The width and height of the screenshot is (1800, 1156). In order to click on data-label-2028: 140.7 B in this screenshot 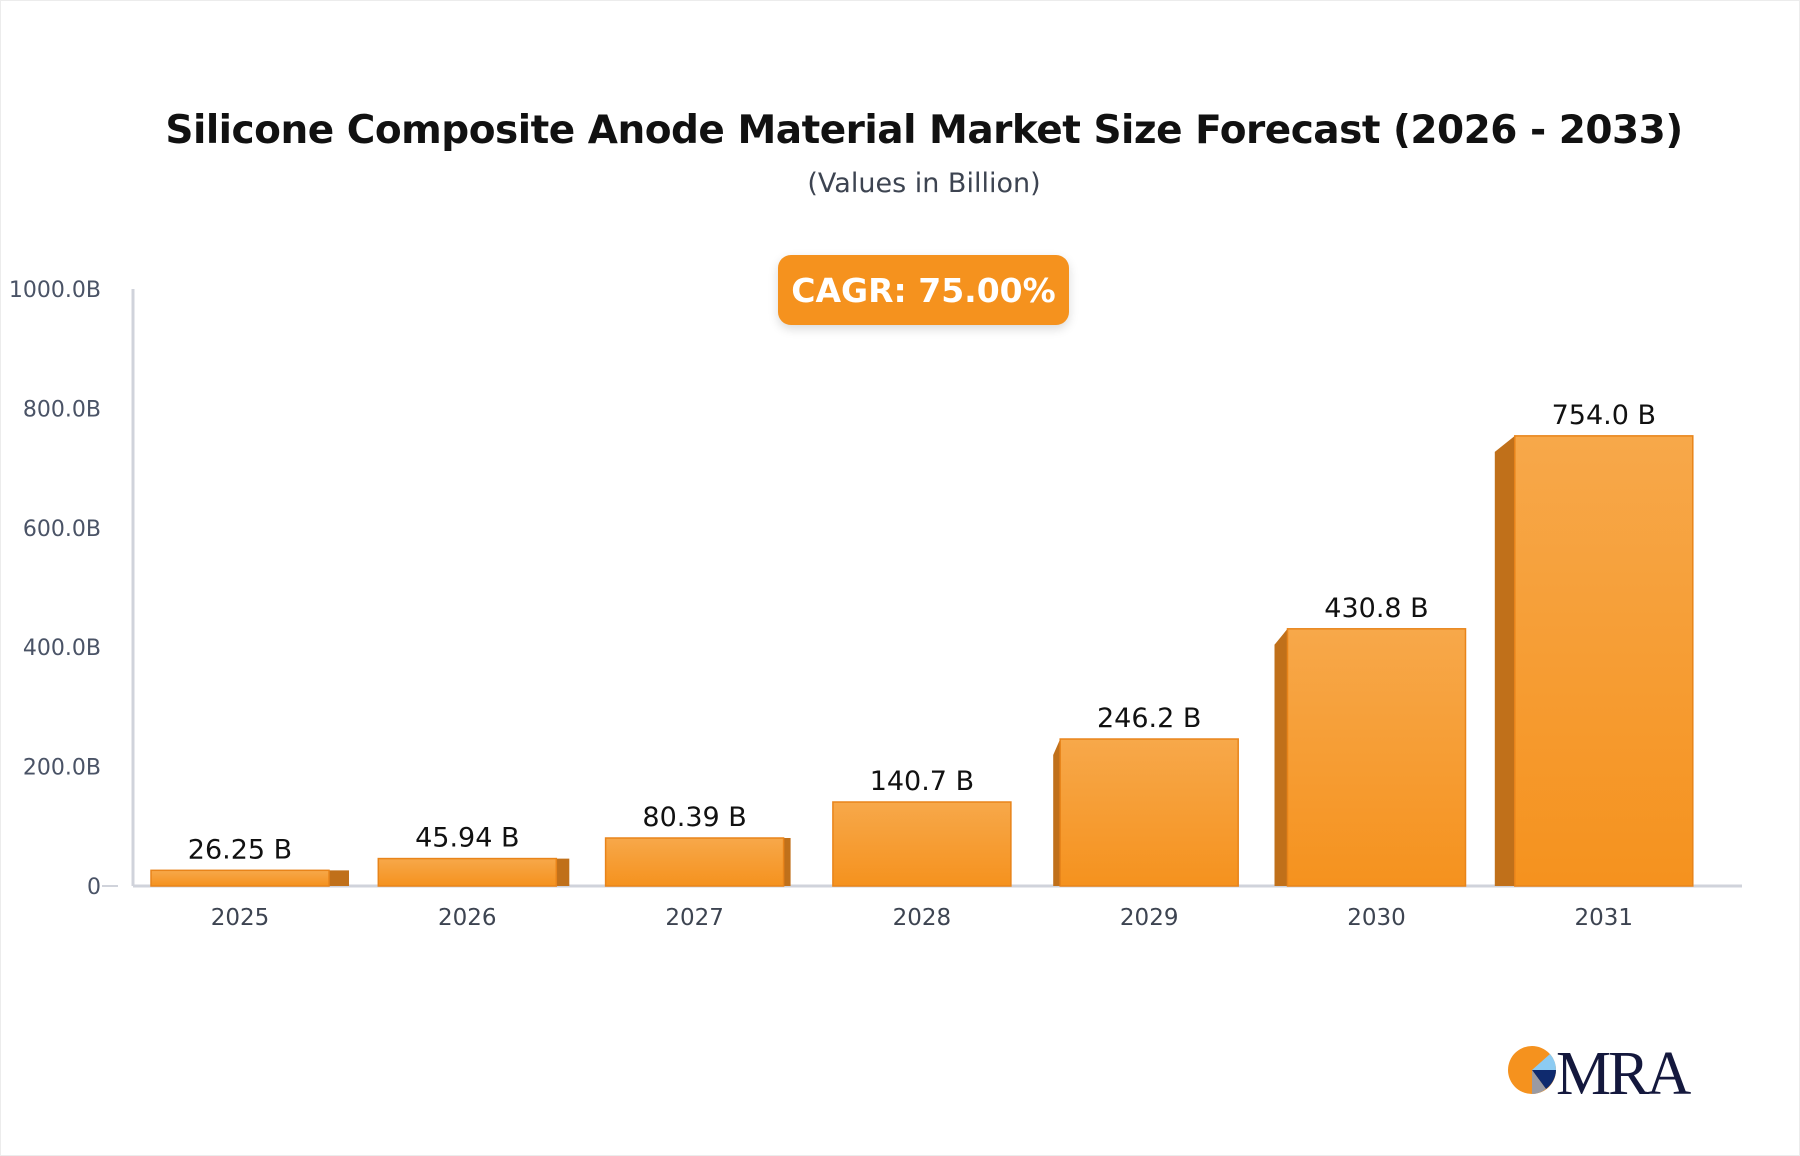, I will do `click(922, 781)`.